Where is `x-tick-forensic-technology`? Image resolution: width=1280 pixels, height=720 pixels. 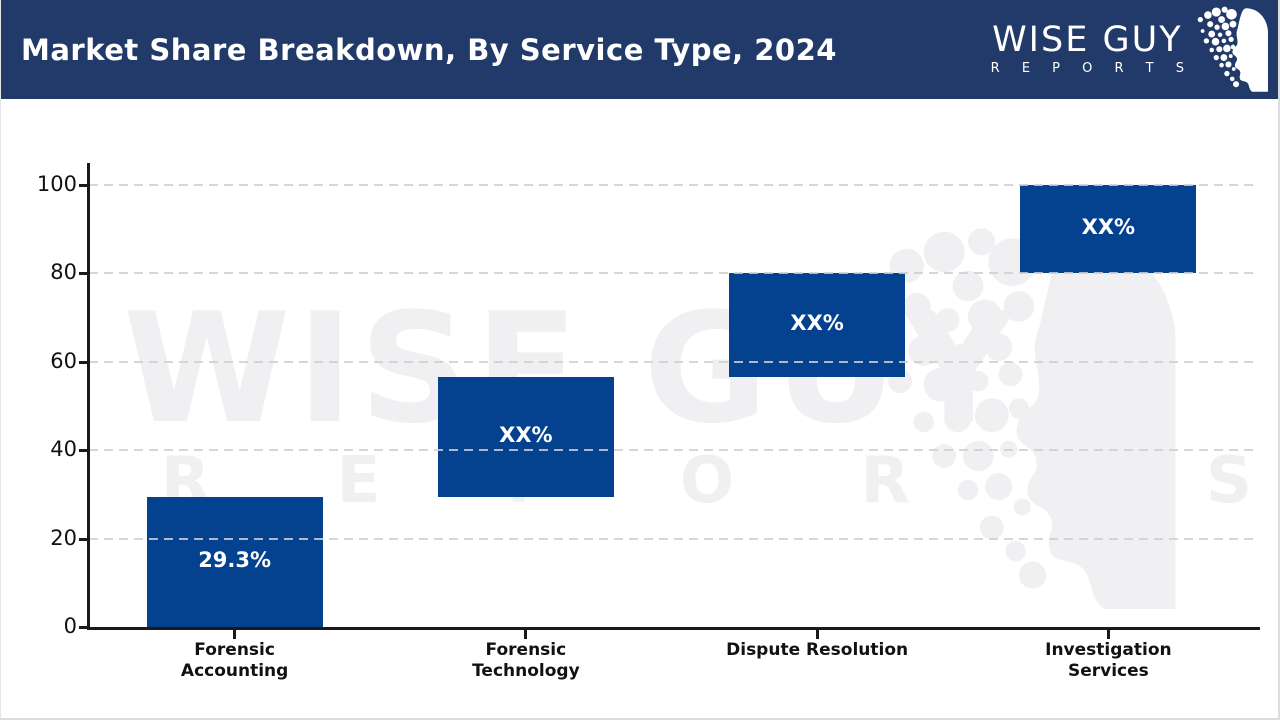
x-tick-forensic-technology is located at coordinates (526, 634).